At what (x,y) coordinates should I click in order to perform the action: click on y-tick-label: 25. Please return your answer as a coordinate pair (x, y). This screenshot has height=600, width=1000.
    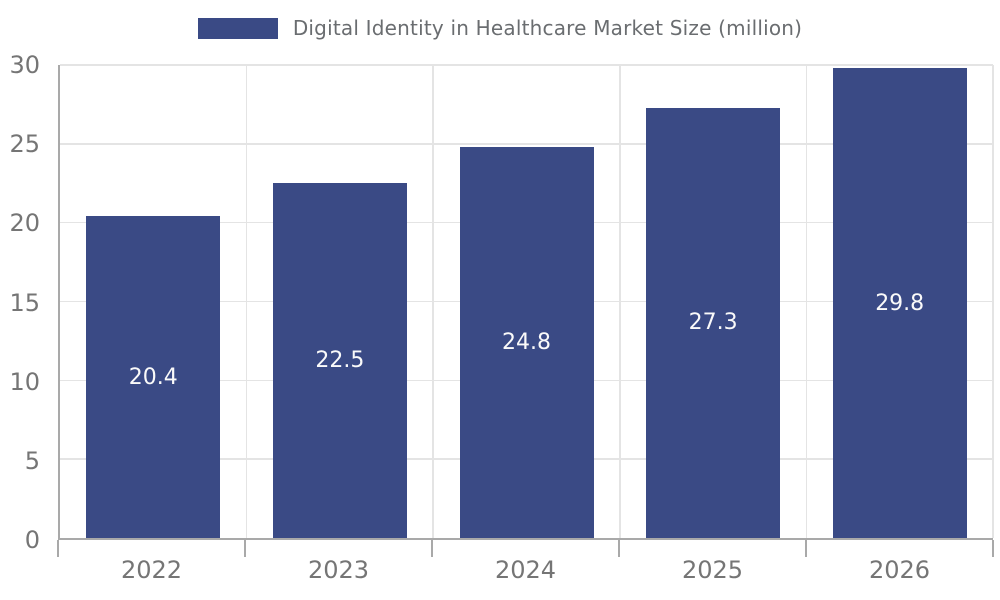
    Looking at the image, I should click on (24, 144).